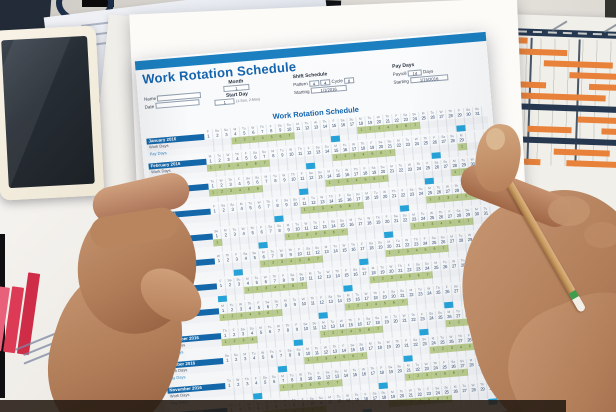 The width and height of the screenshot is (616, 412). What do you see at coordinates (559, 26) in the screenshot?
I see `gantt-axis-label` at bounding box center [559, 26].